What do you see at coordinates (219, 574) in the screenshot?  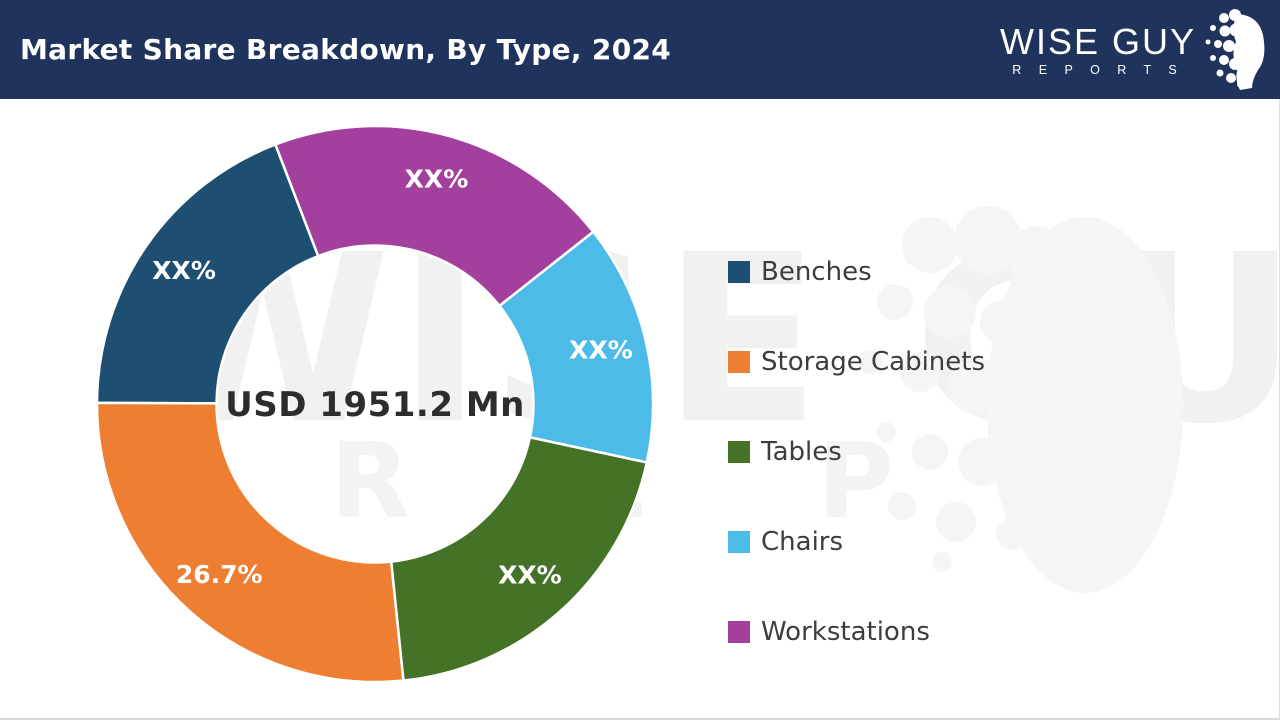 I see `slice-value-label-storage-cabinets: 26.7%` at bounding box center [219, 574].